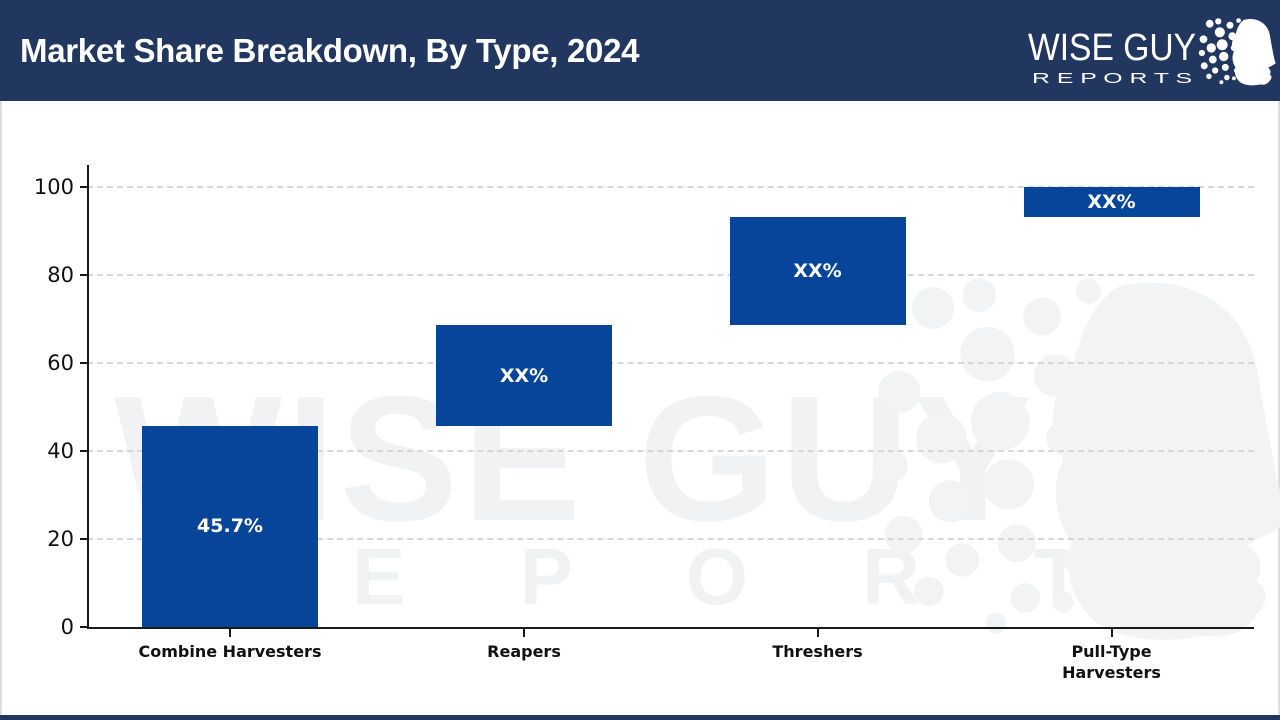  Describe the element at coordinates (53, 187) in the screenshot. I see `y-tick-label-100: 100` at that location.